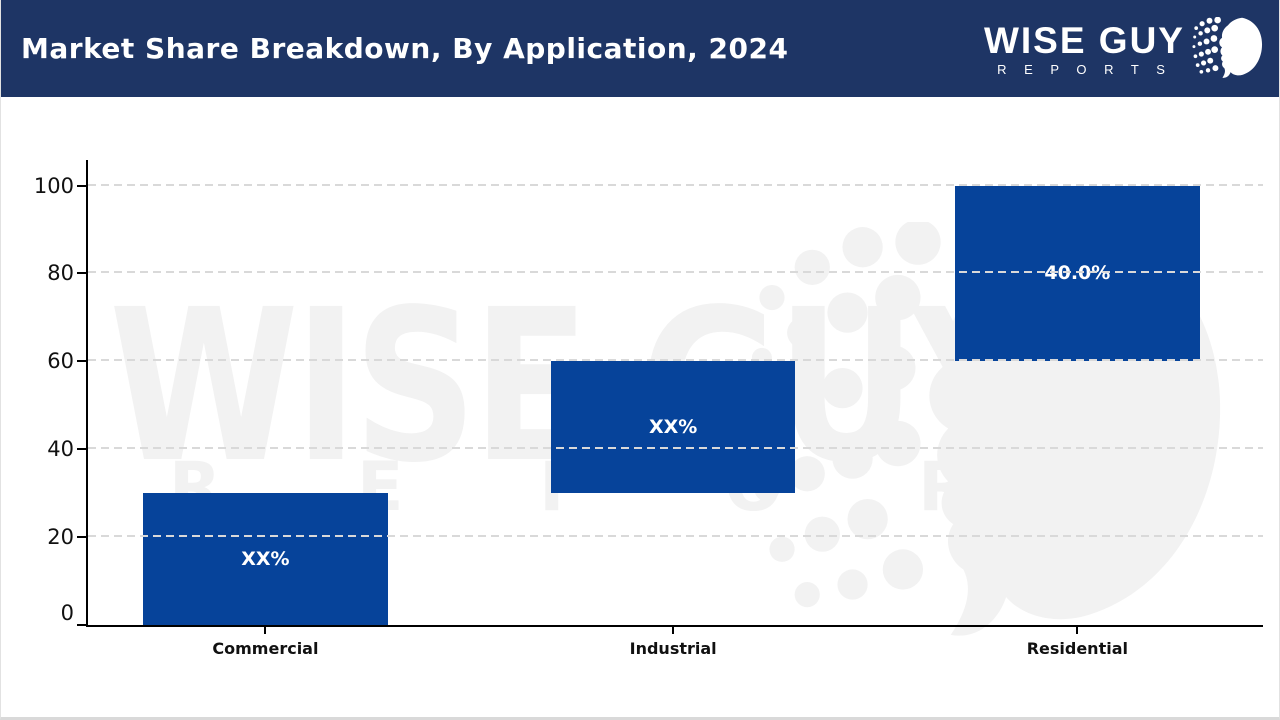  What do you see at coordinates (60, 537) in the screenshot?
I see `y-tick-label: 20` at bounding box center [60, 537].